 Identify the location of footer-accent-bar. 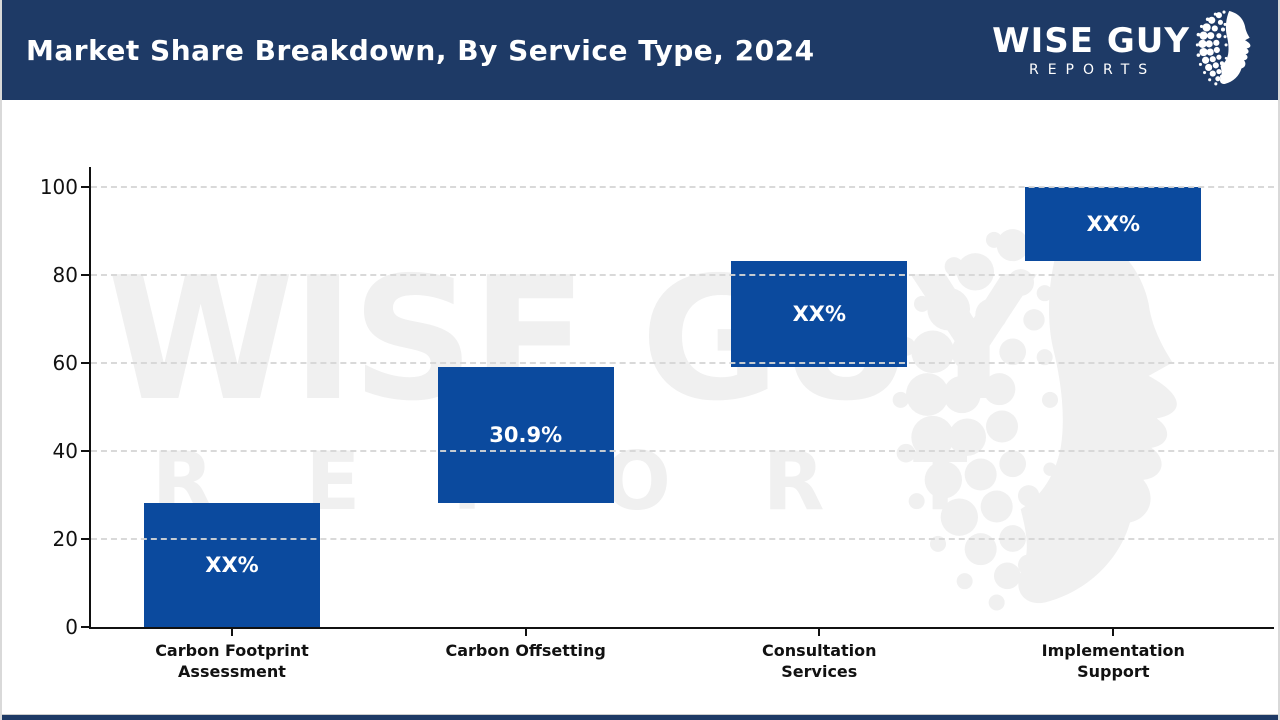
(640, 717).